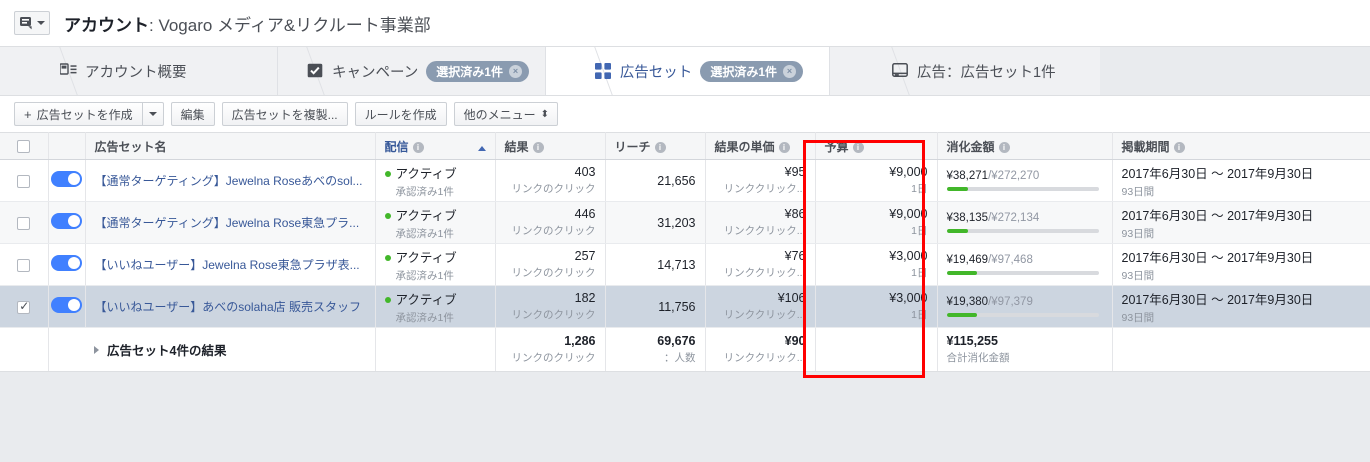  I want to click on tab-adsets-selected-pill: 選択済み1件 ×, so click(751, 71).